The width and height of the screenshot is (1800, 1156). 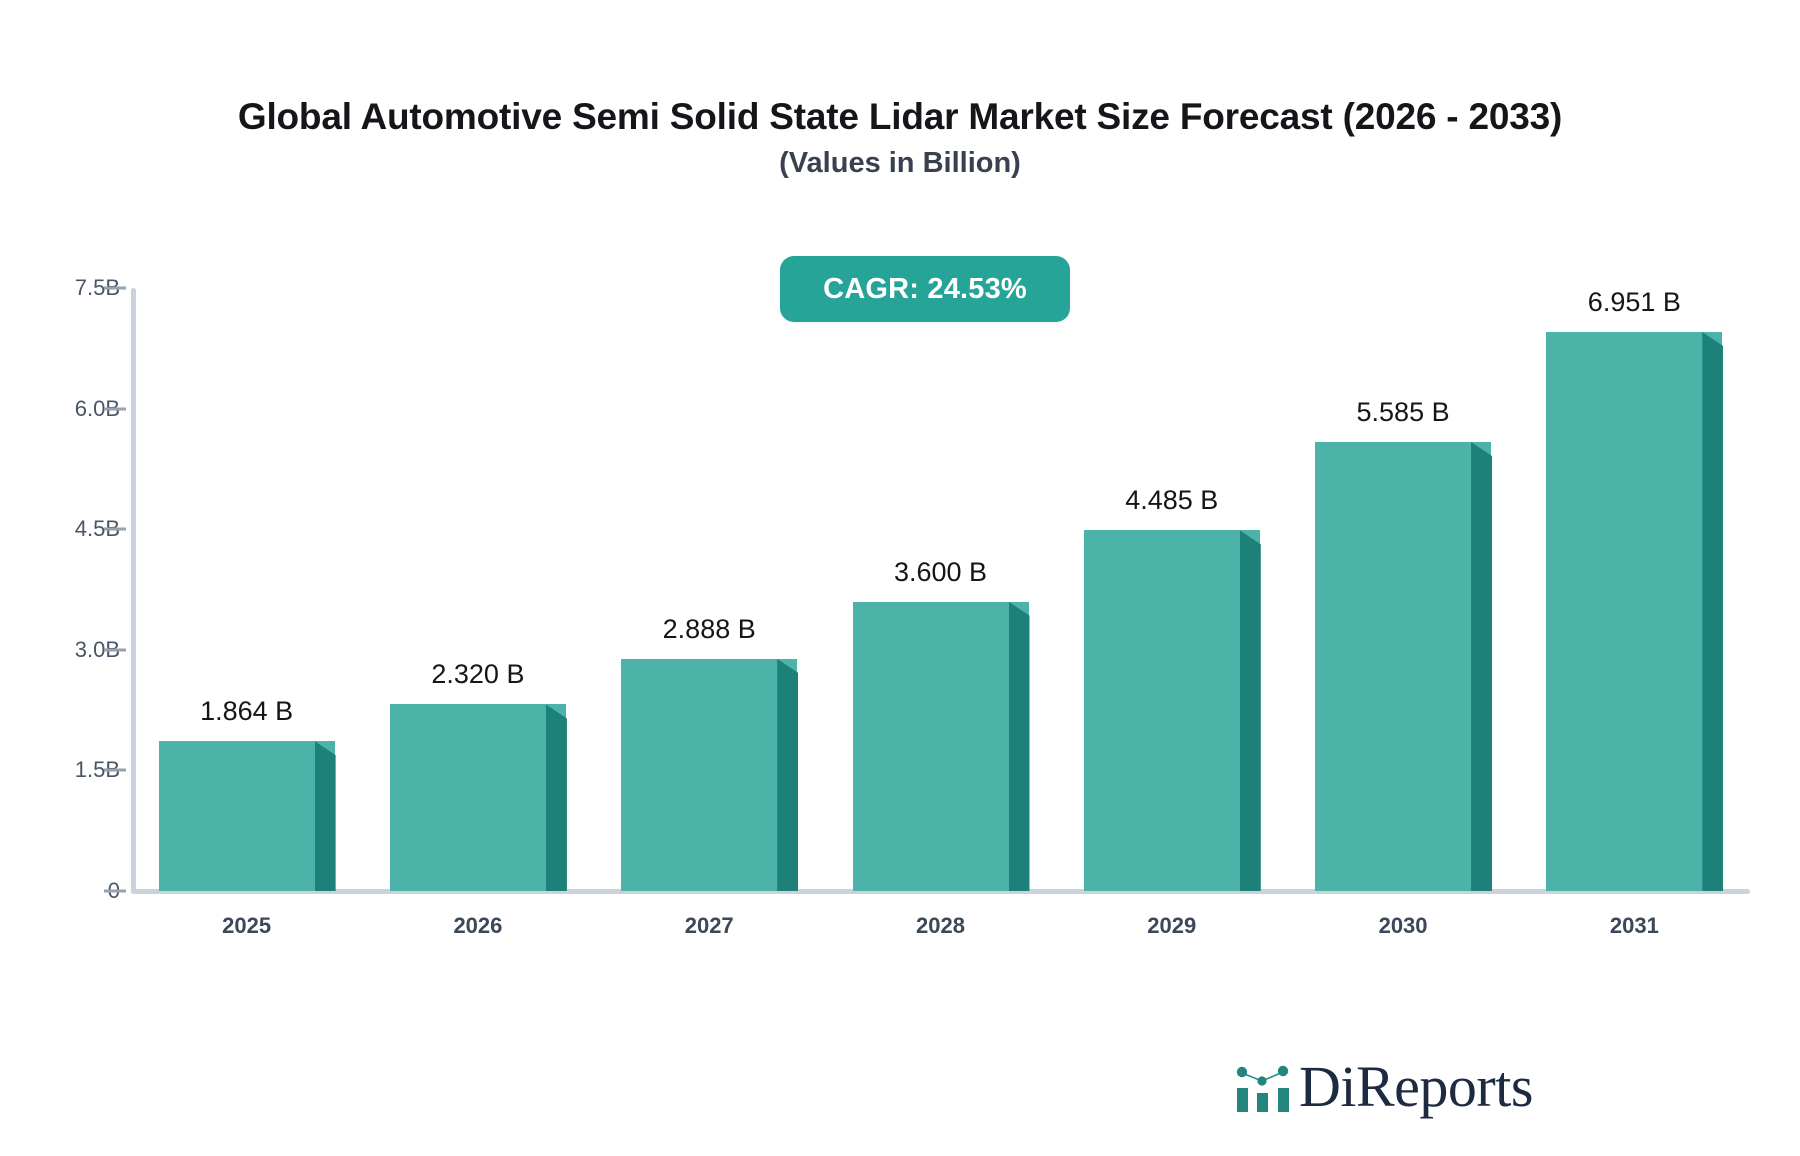 I want to click on x-axis-tick-label: 2026, so click(x=478, y=925).